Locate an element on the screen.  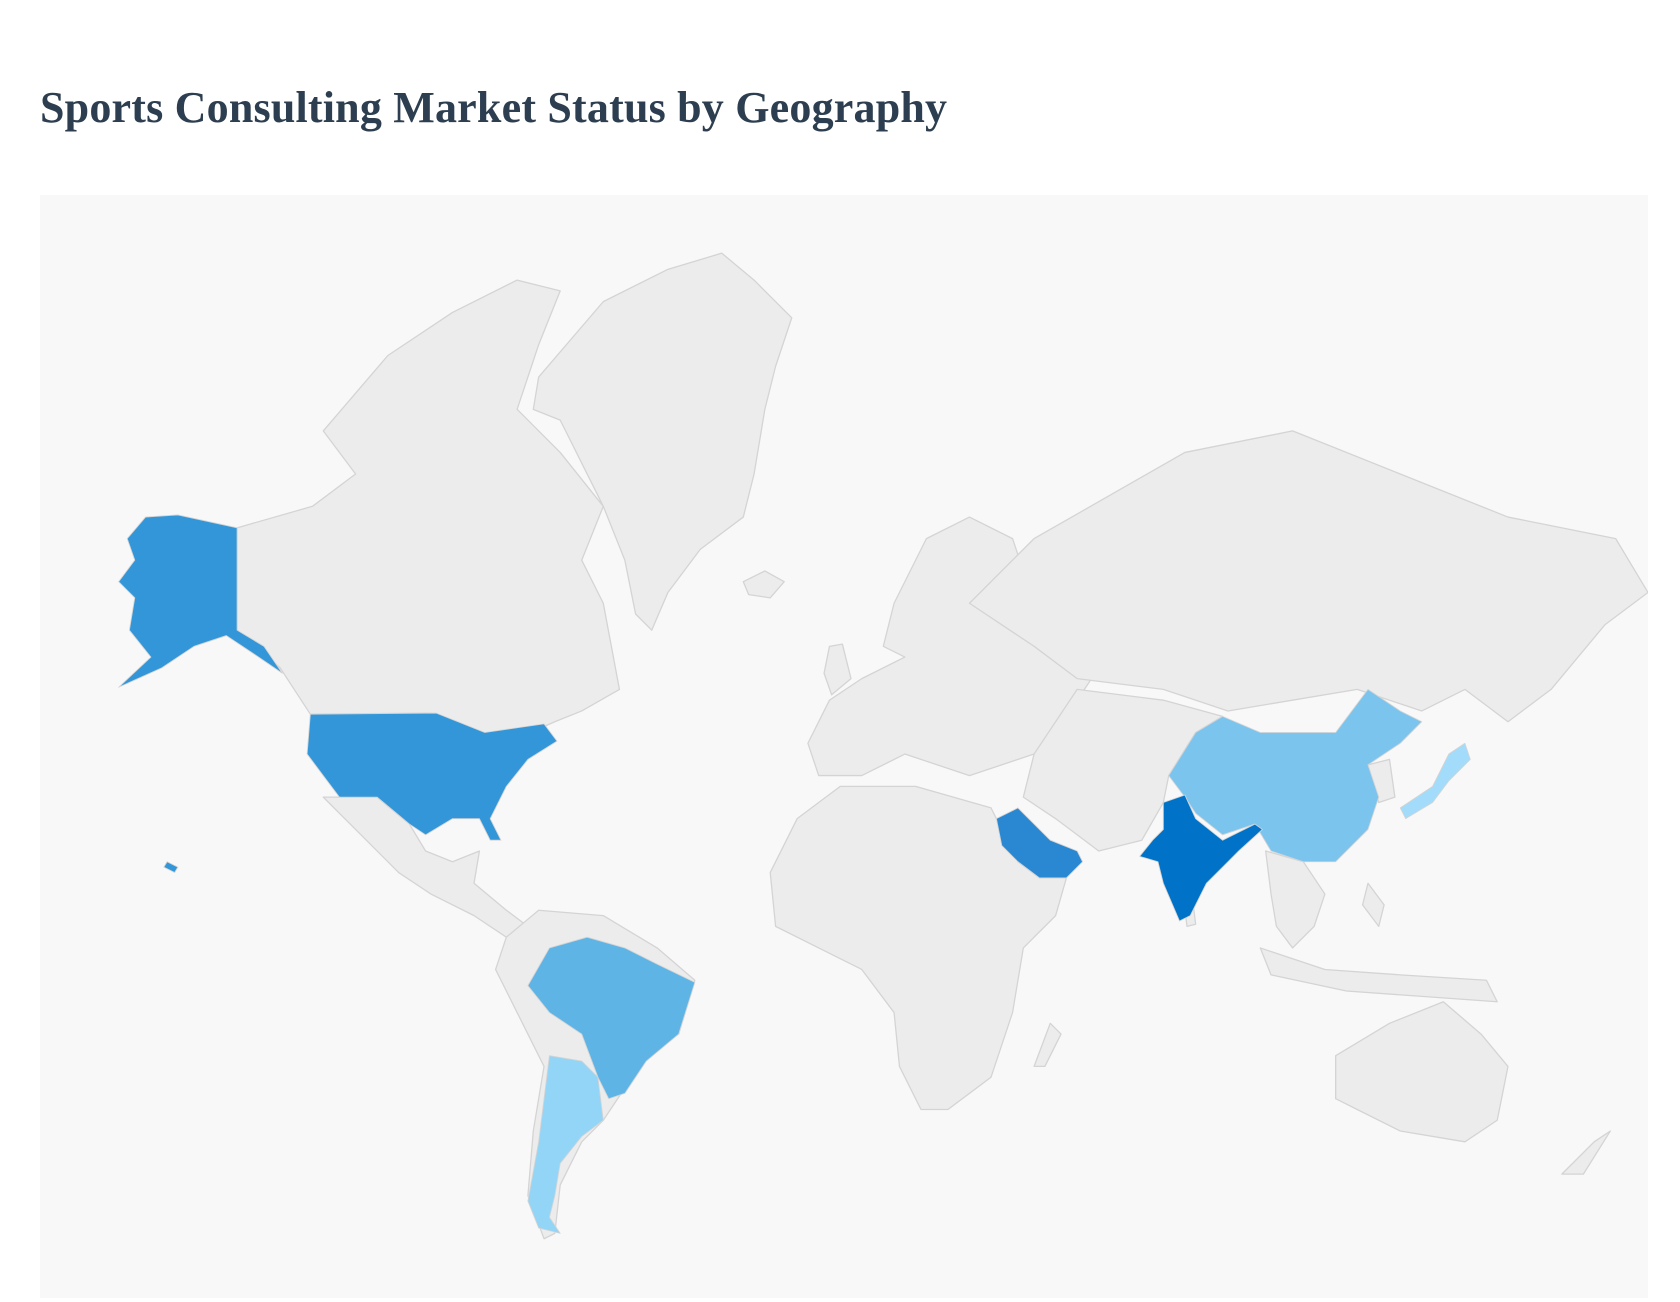
region-saudi-arabia is located at coordinates (1039, 843).